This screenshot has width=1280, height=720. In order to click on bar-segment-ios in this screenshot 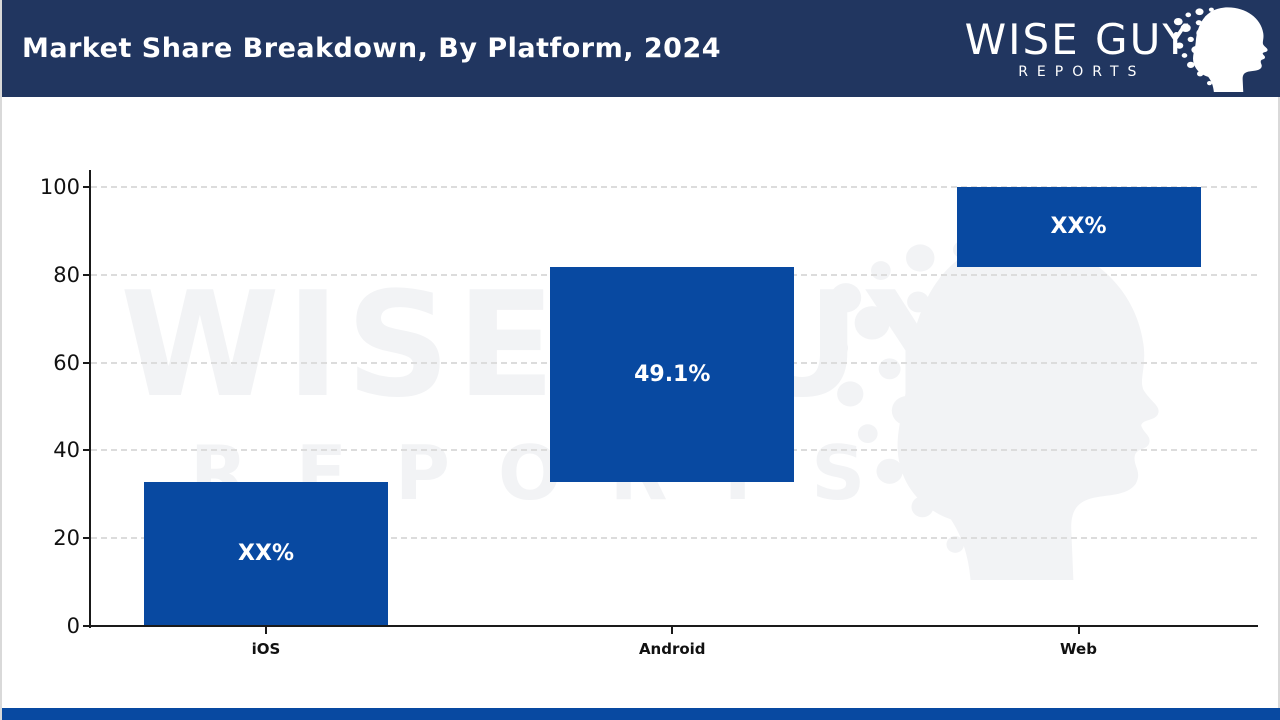, I will do `click(266, 554)`.